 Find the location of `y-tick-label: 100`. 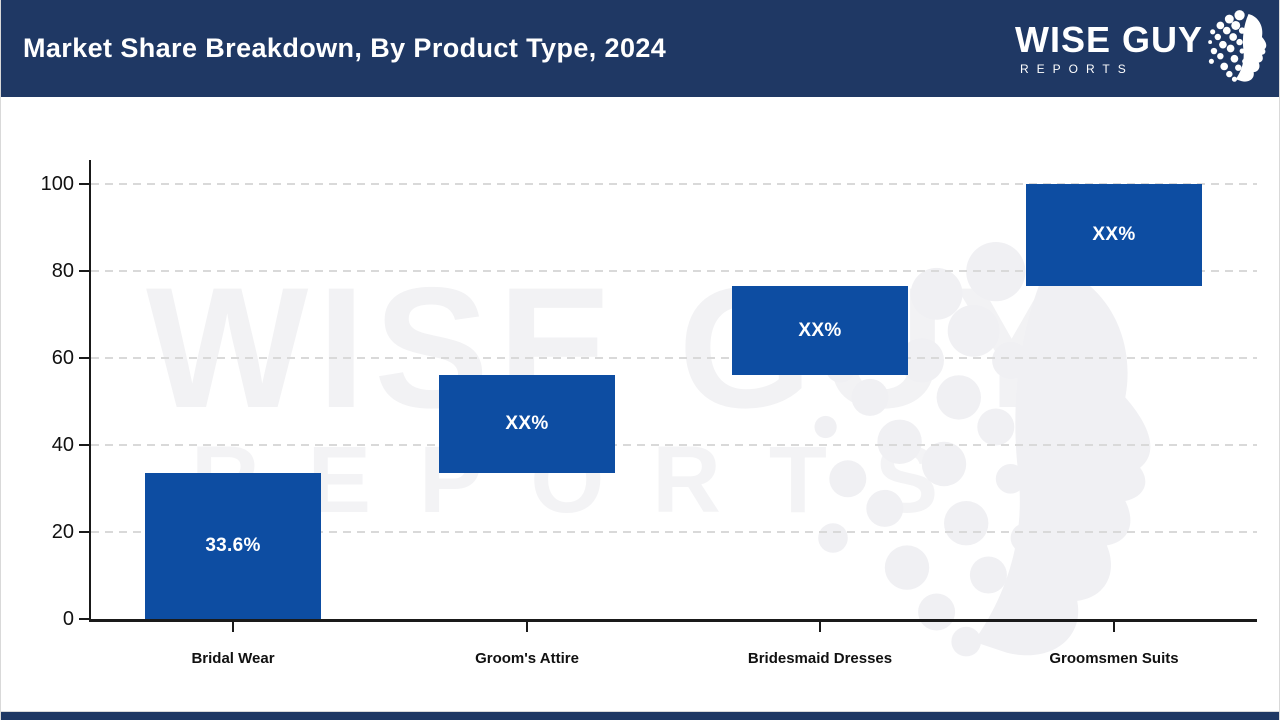

y-tick-label: 100 is located at coordinates (57, 184).